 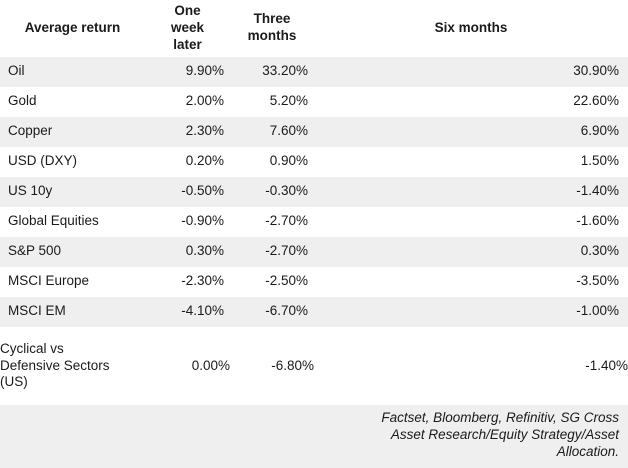 I want to click on table-row-msci-europe: MSCI Europe -2.30% -2.50% -3.50%, so click(x=314, y=282).